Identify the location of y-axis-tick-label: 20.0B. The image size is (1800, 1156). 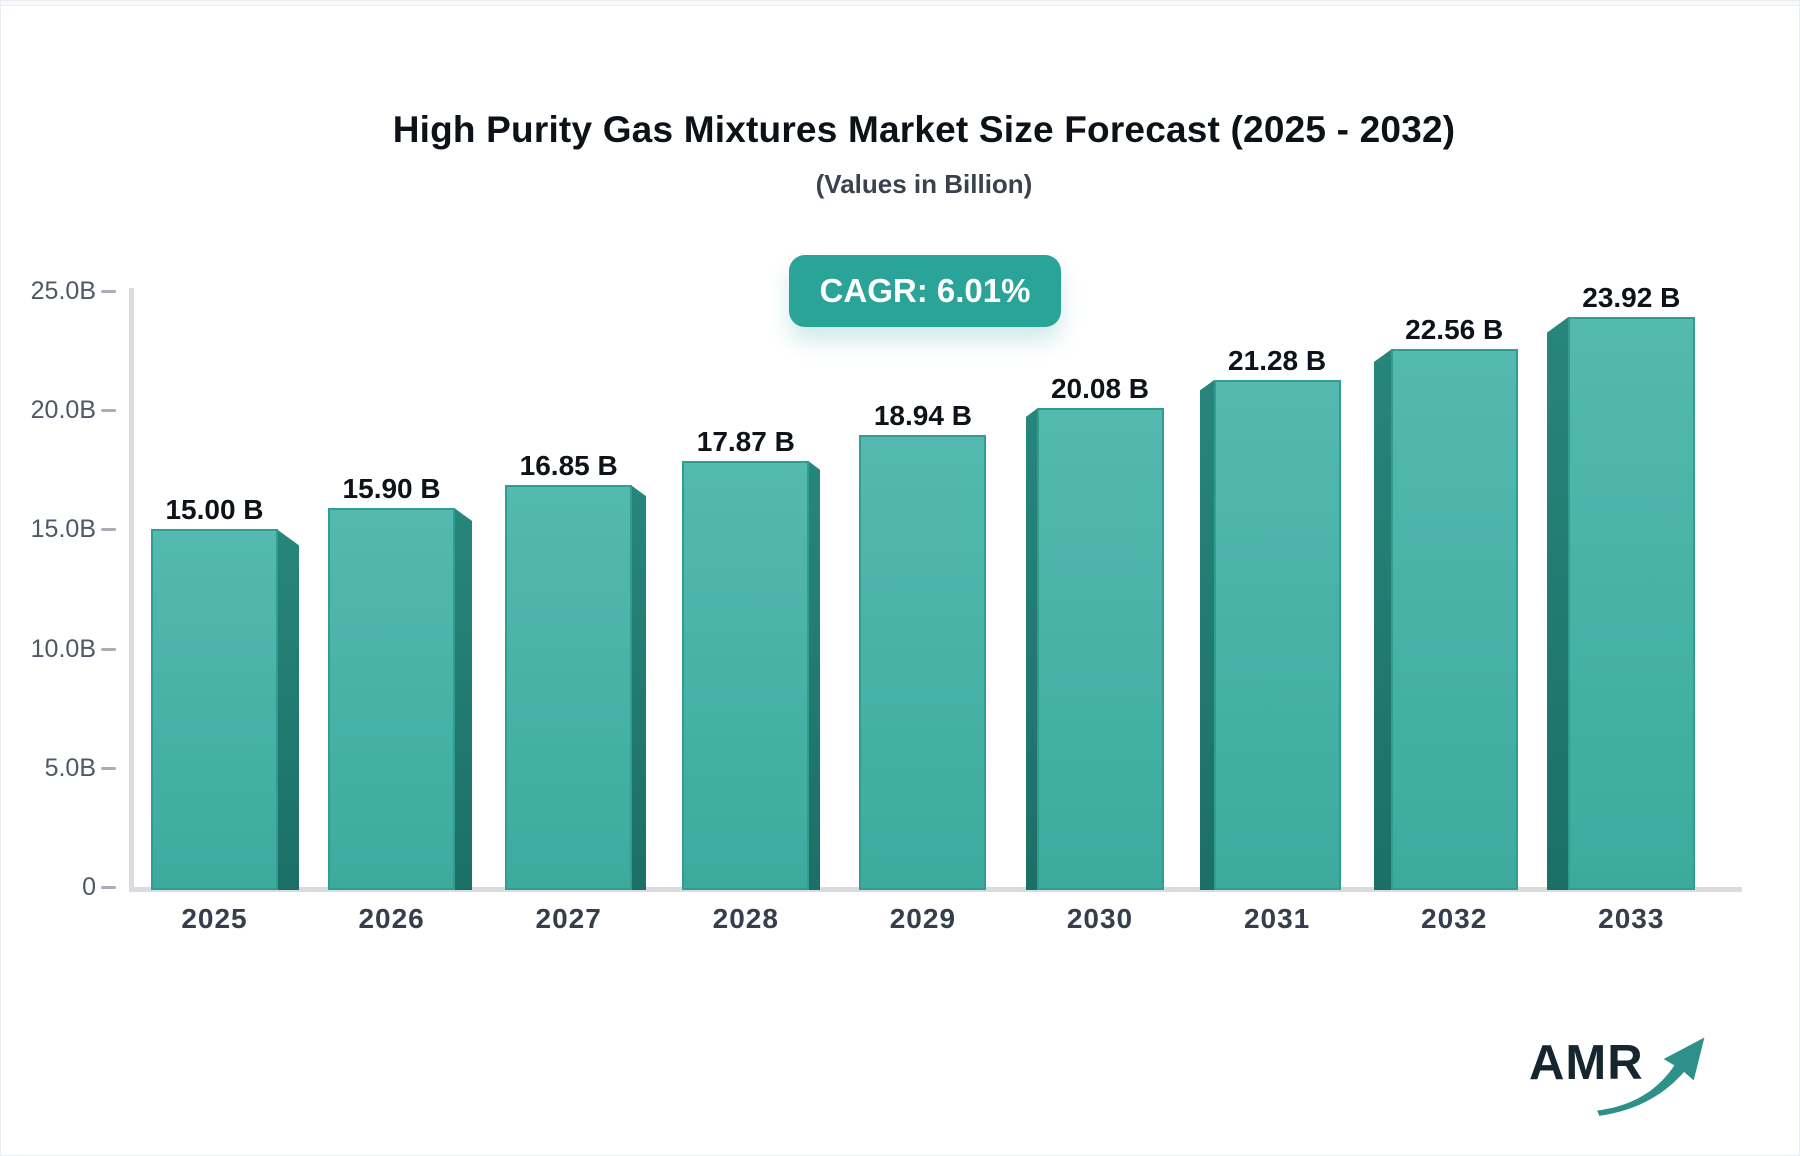
(63, 410).